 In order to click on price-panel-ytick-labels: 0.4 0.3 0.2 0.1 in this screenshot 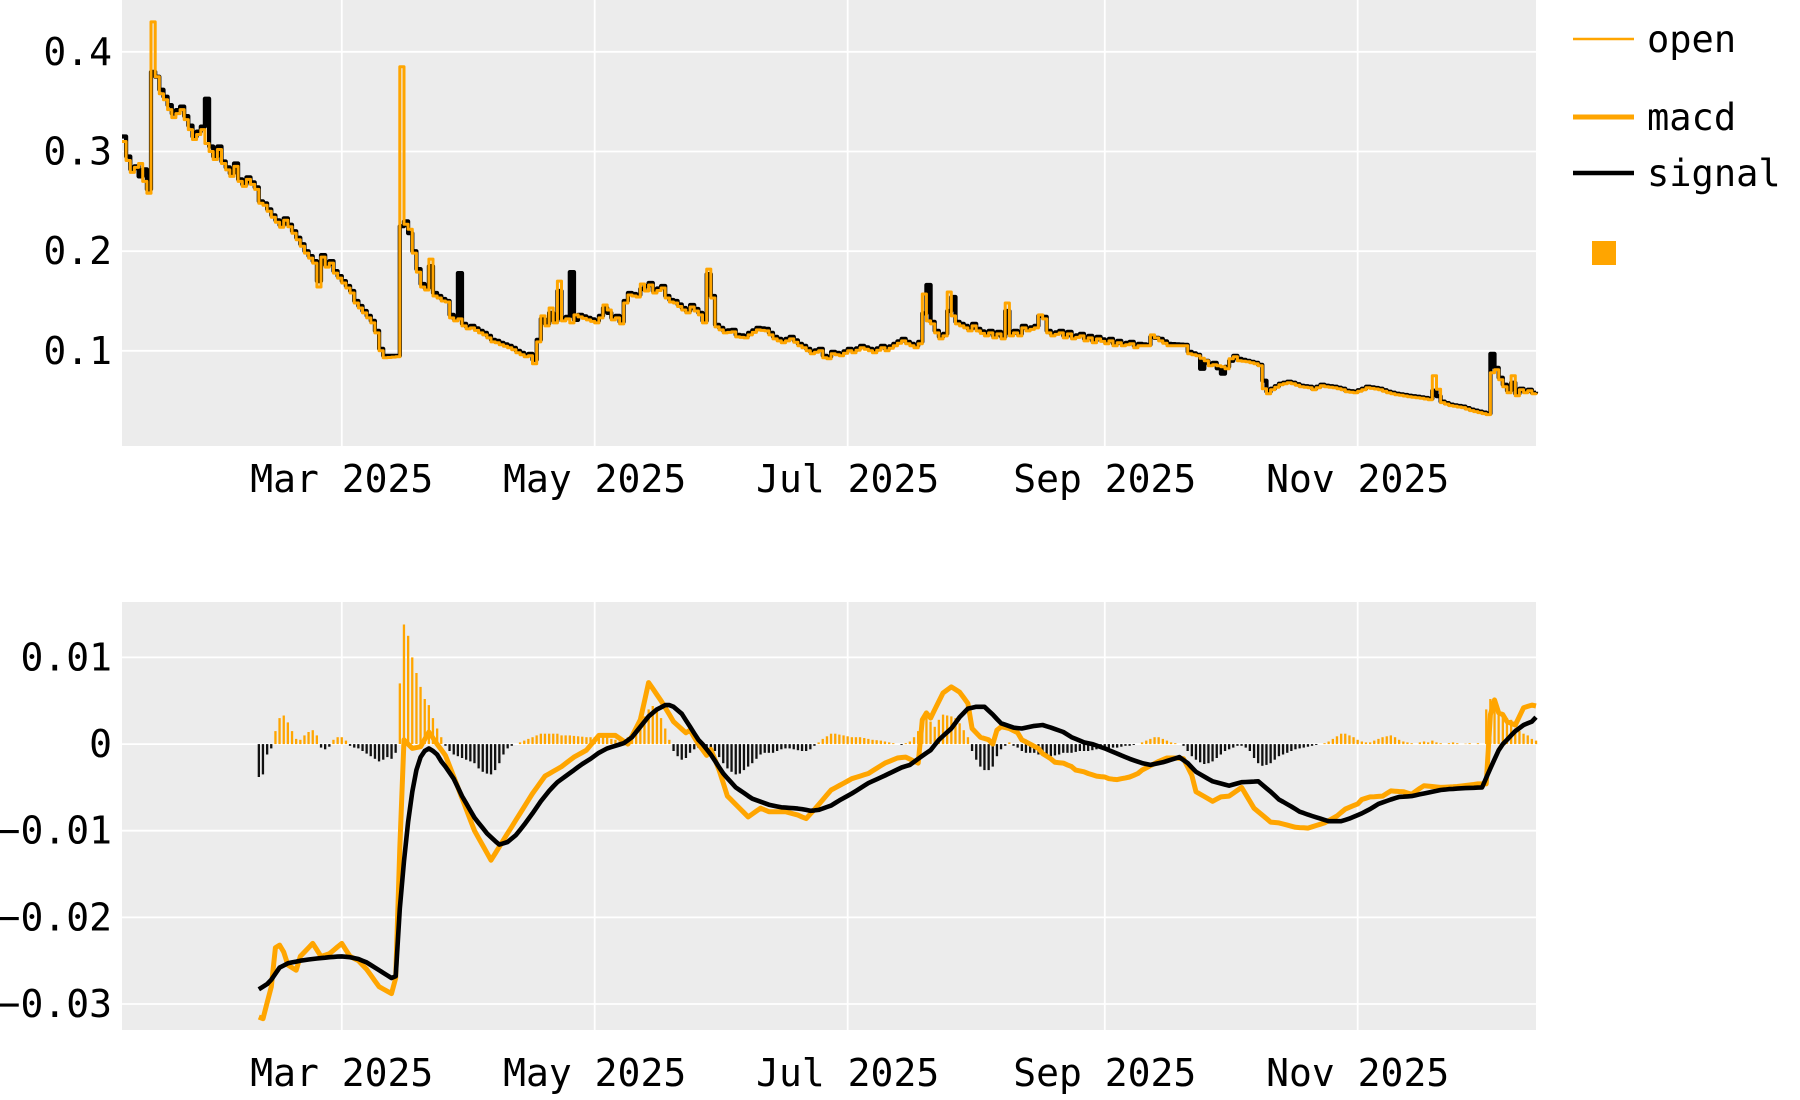, I will do `click(77, 201)`.